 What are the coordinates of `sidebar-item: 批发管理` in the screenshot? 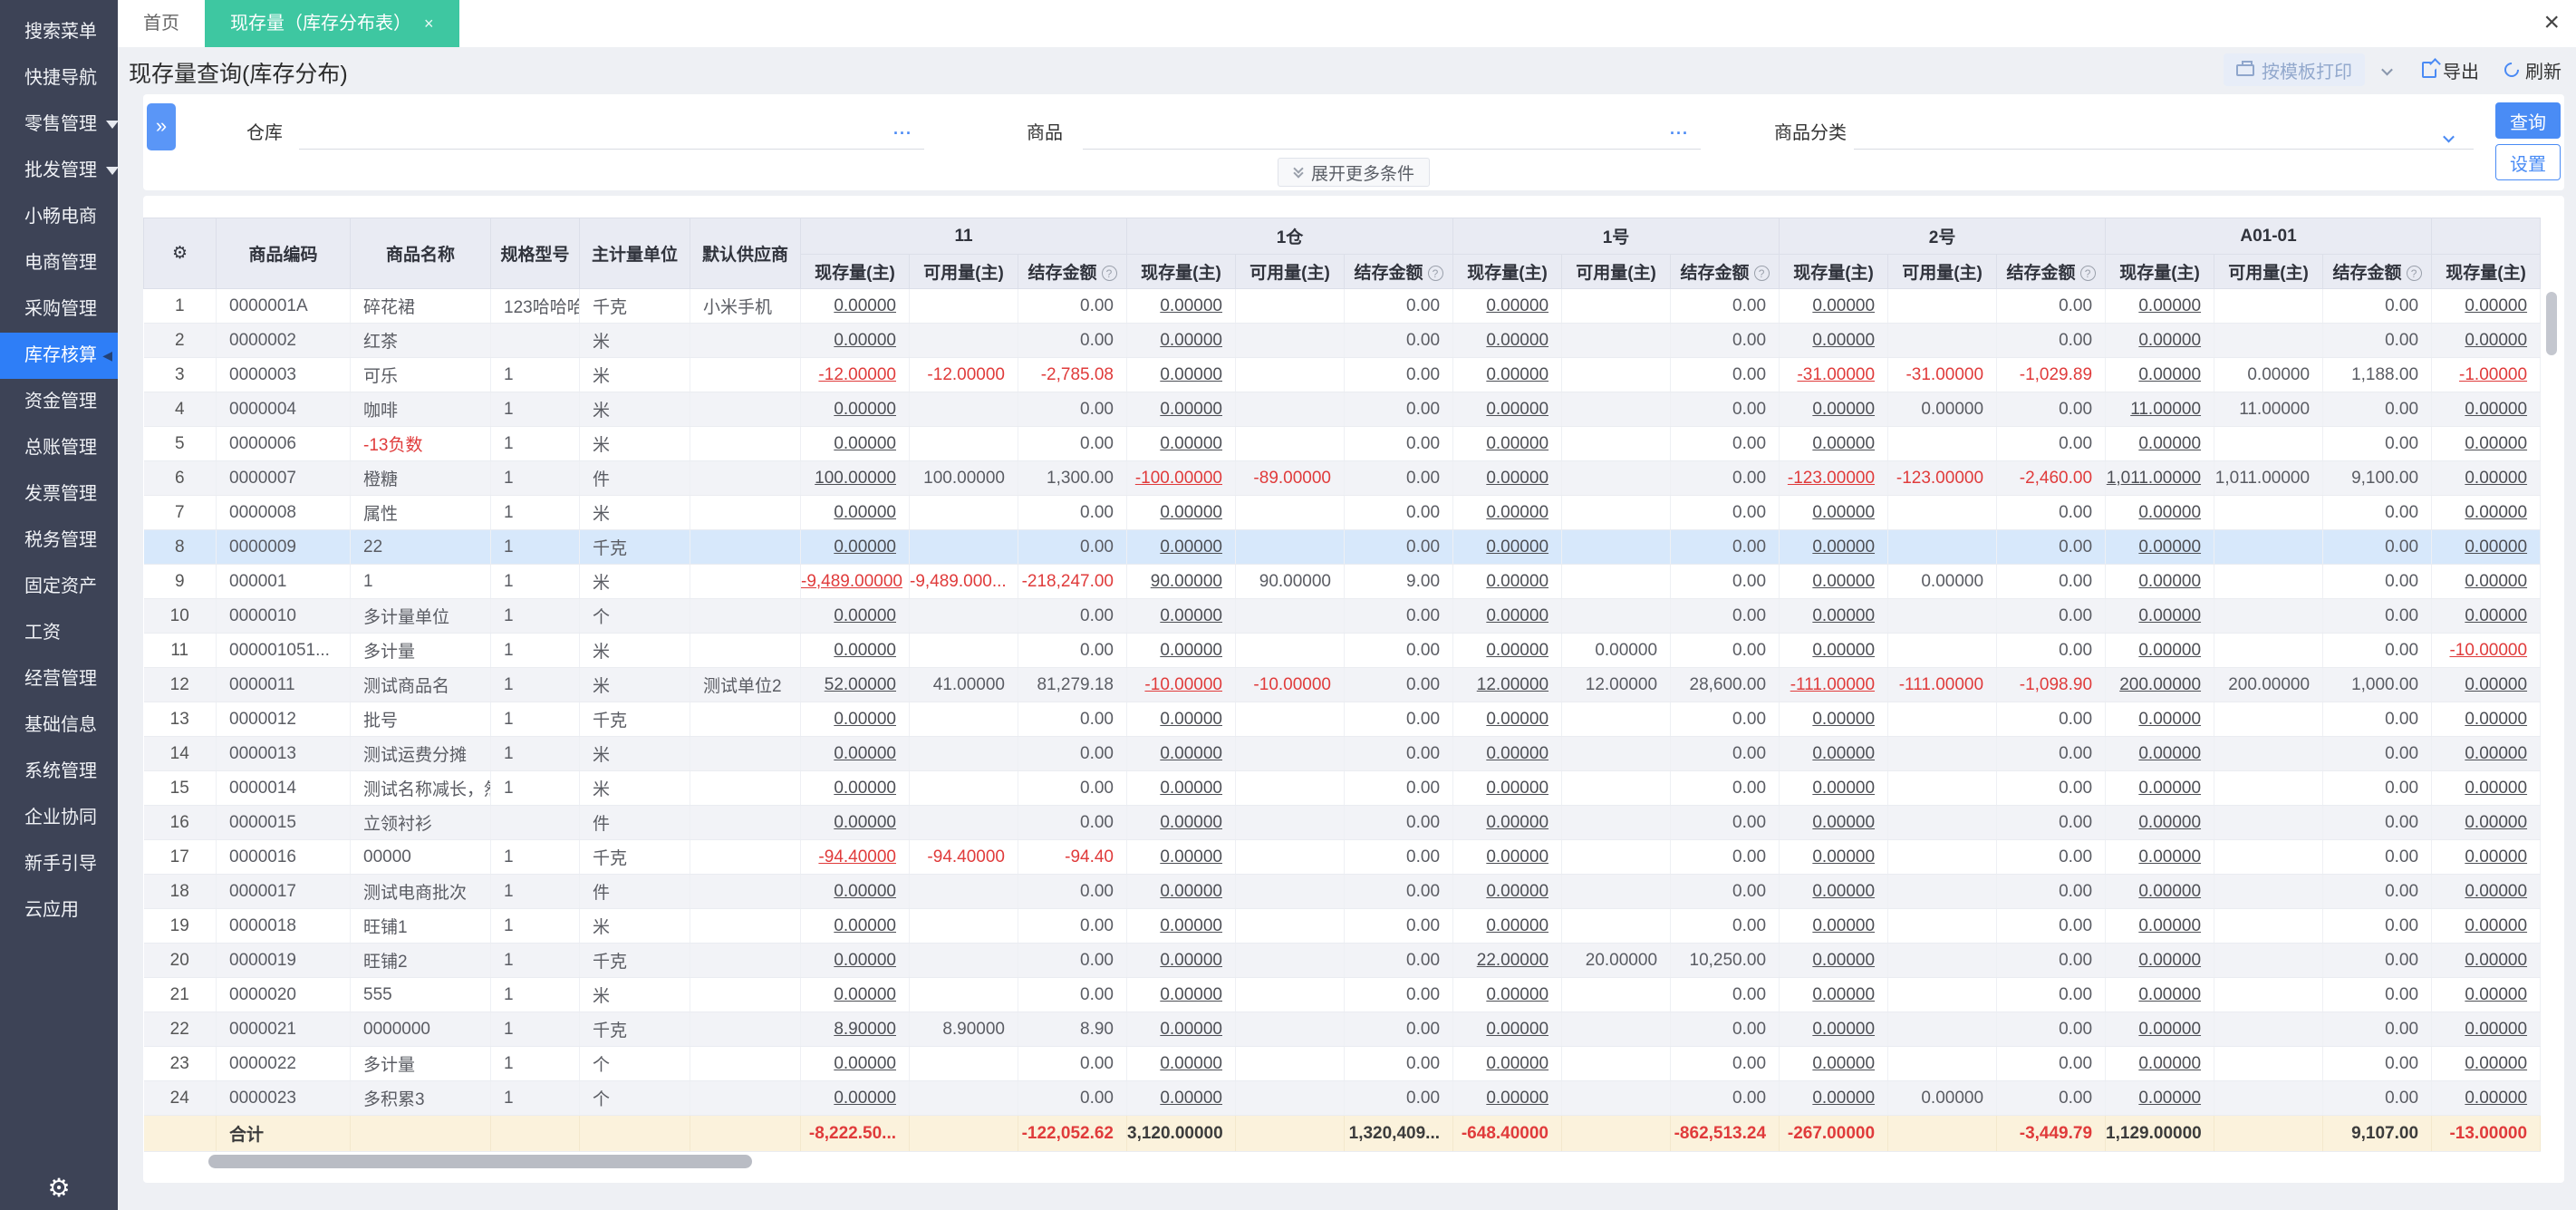 It's located at (59, 171).